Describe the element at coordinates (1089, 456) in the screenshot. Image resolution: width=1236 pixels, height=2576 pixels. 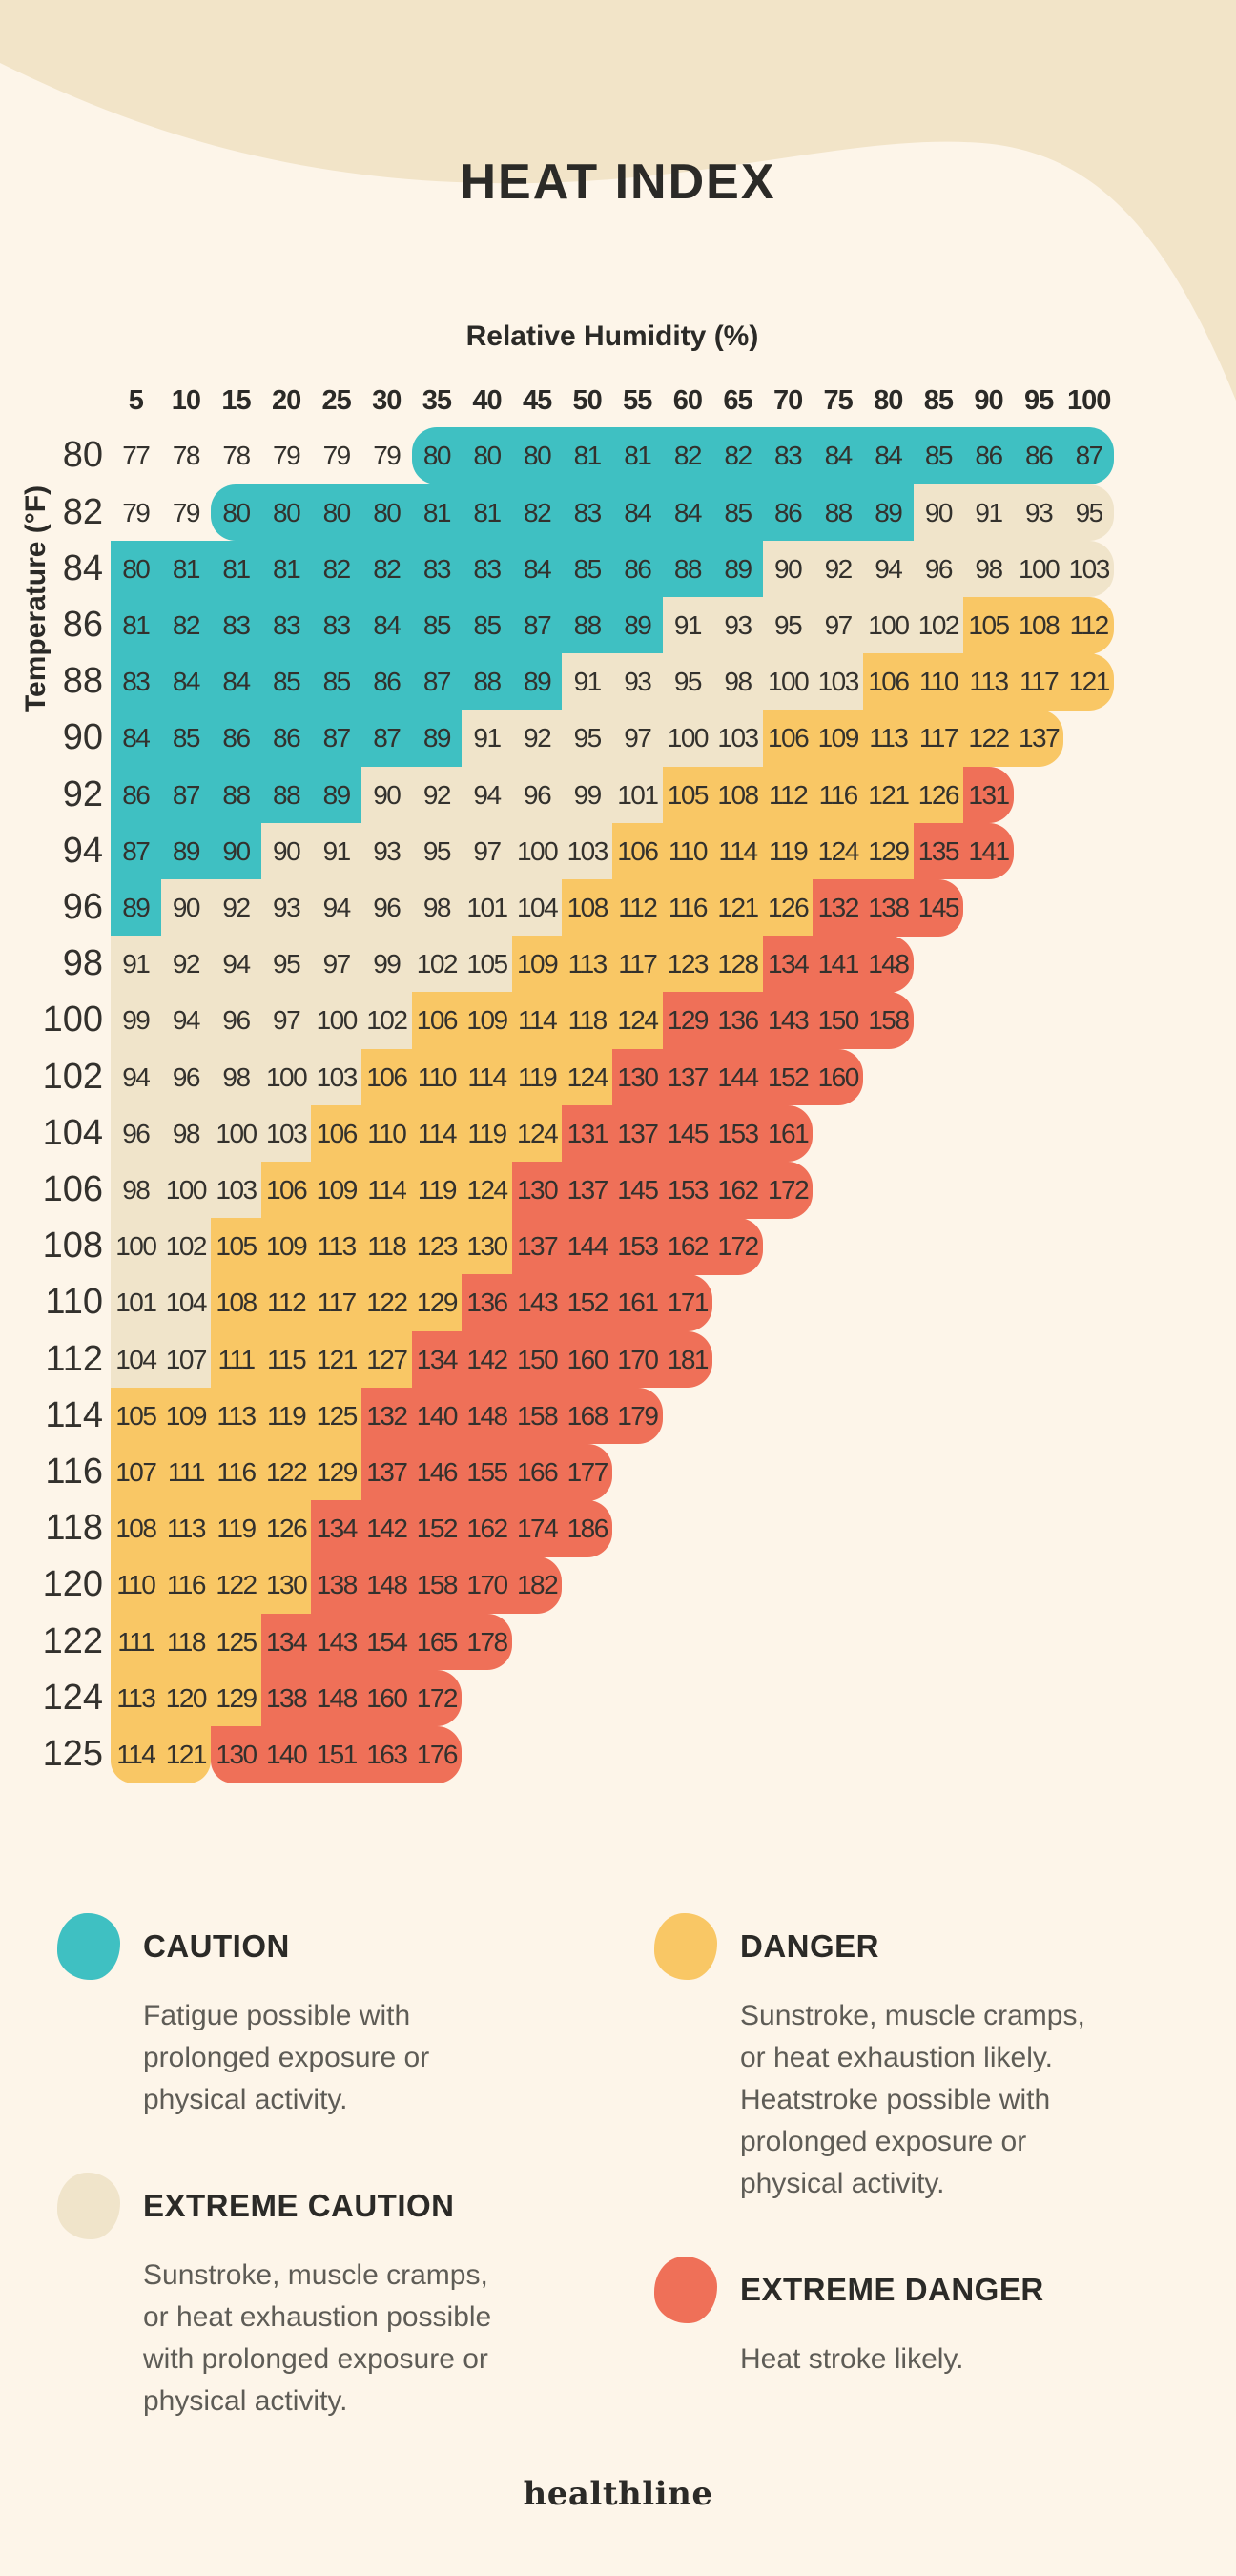
I see `heat-index-cell: 87` at that location.